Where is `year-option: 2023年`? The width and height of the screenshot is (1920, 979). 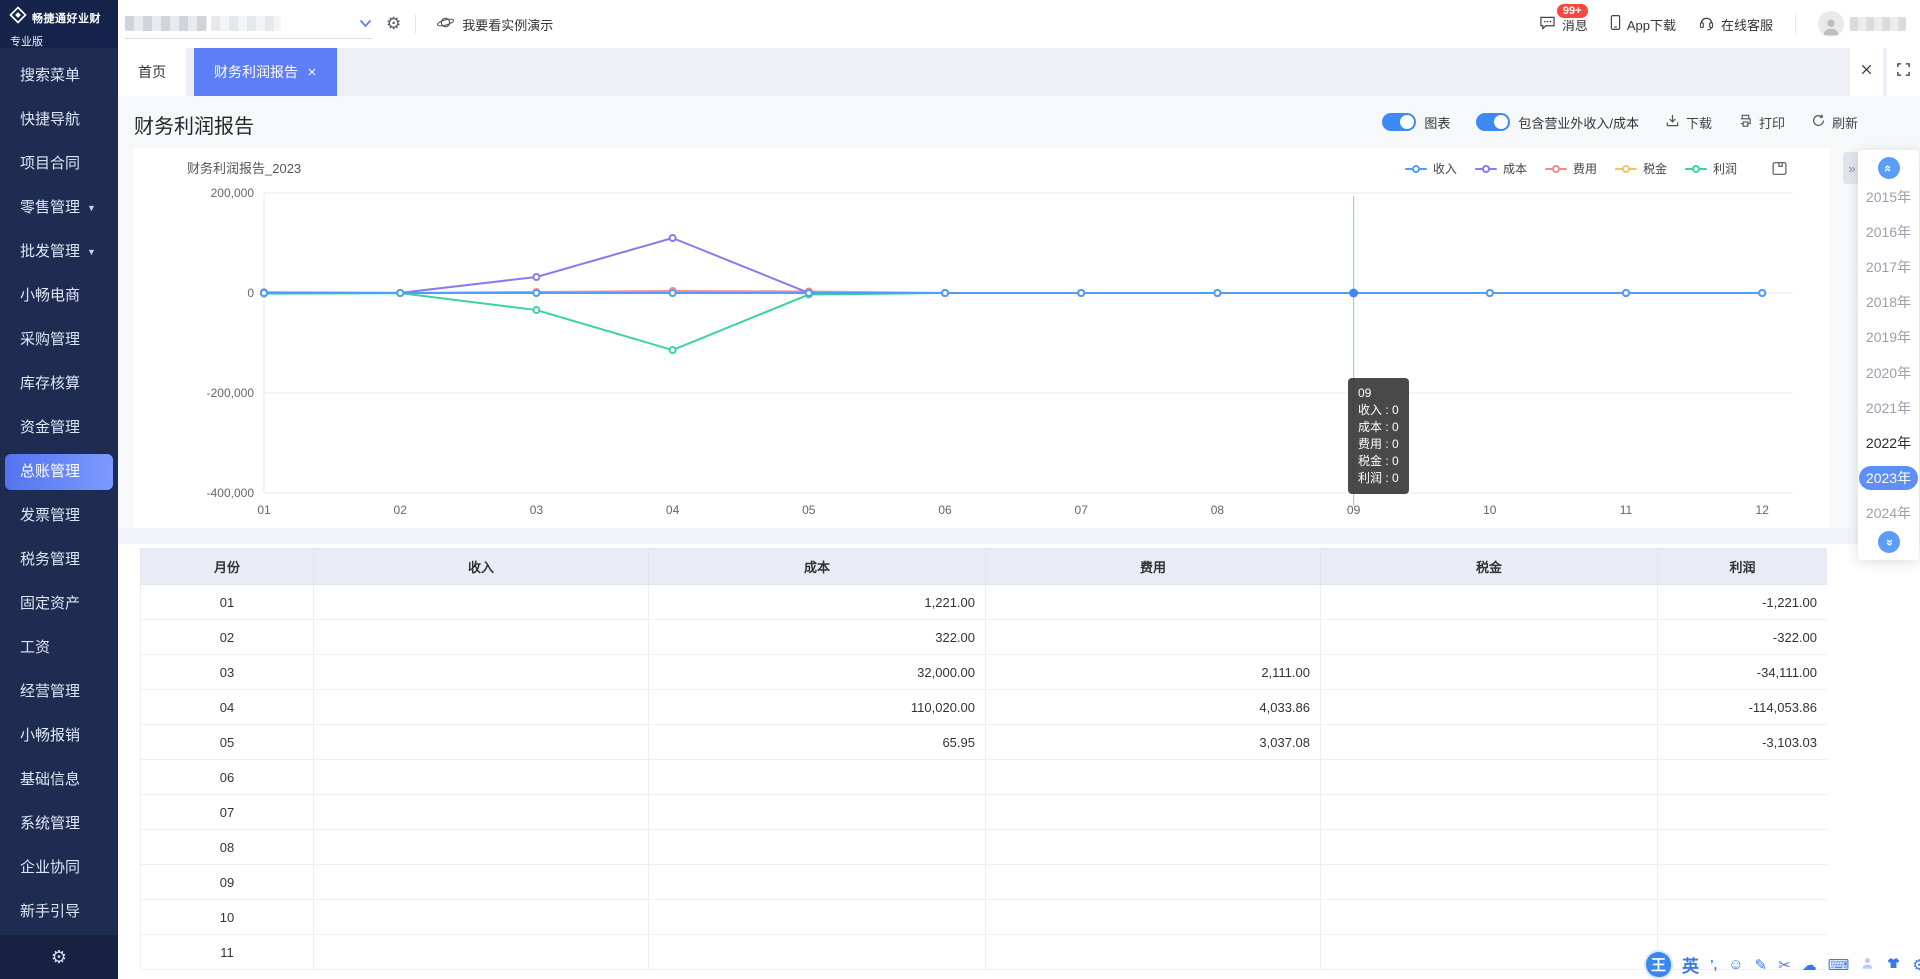 year-option: 2023年 is located at coordinates (1888, 478).